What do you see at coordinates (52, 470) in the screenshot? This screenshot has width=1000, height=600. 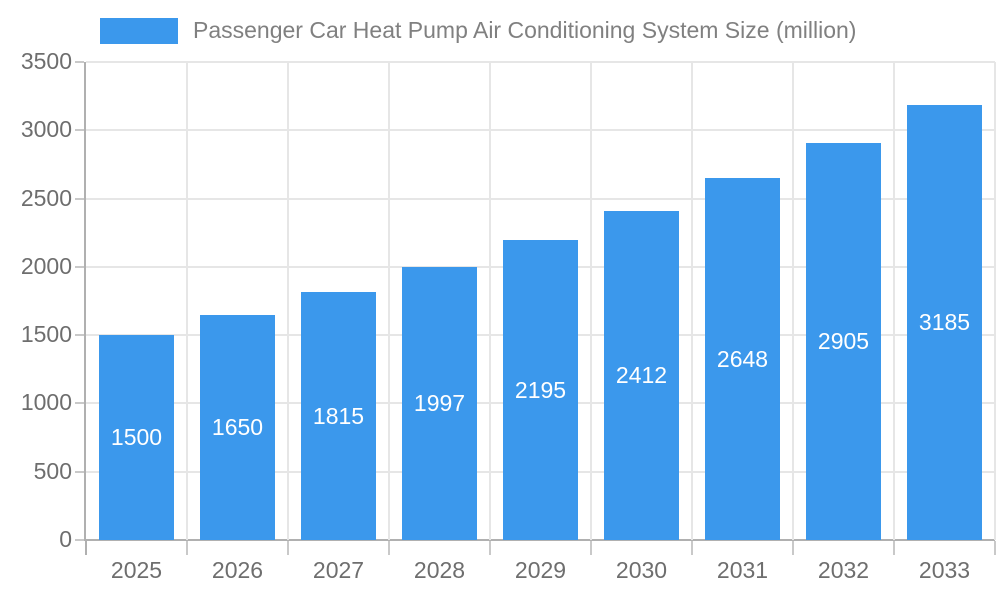 I see `y-axis-tick-label: 500` at bounding box center [52, 470].